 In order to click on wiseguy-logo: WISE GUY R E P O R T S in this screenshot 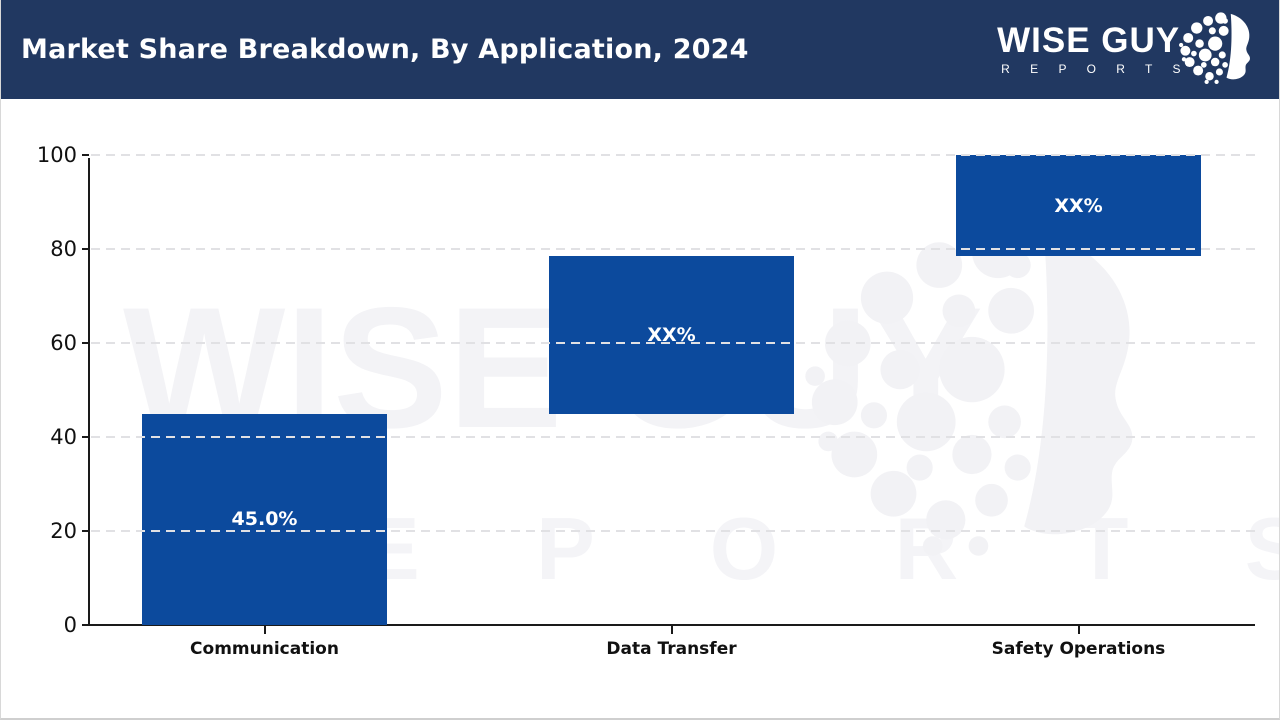, I will do `click(1138, 50)`.